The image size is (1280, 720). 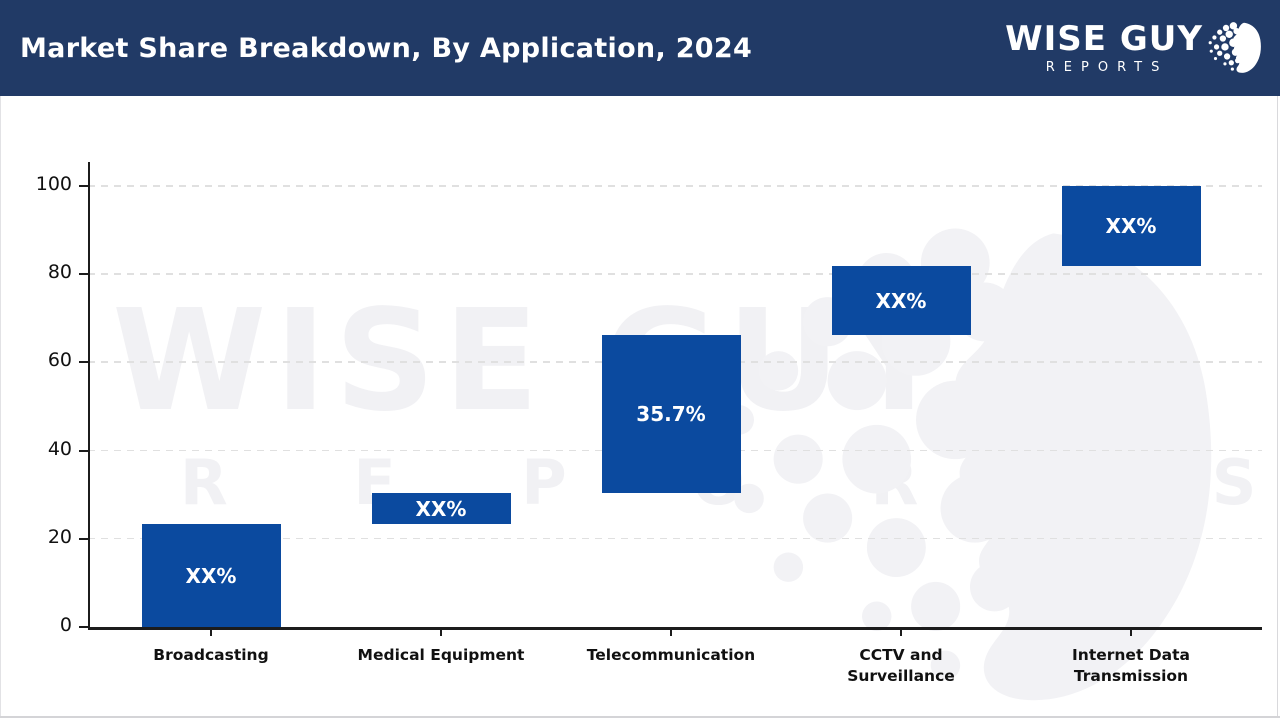 What do you see at coordinates (1104, 38) in the screenshot?
I see `logo-wordmark: WISE GUY` at bounding box center [1104, 38].